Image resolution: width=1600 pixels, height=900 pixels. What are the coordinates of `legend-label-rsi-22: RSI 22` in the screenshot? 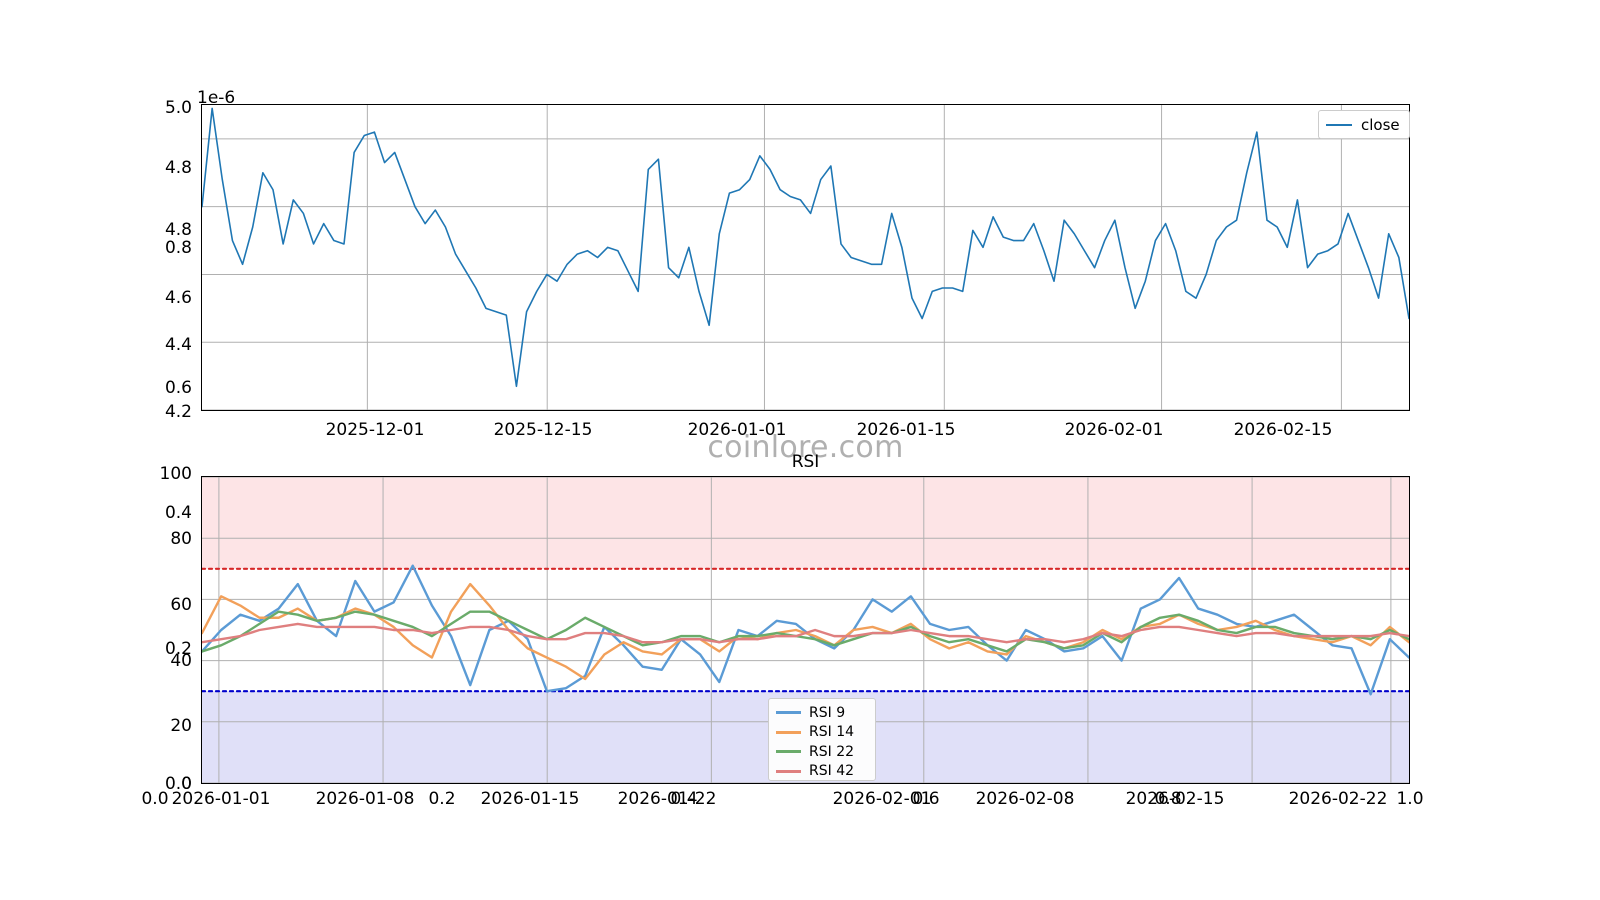 It's located at (832, 751).